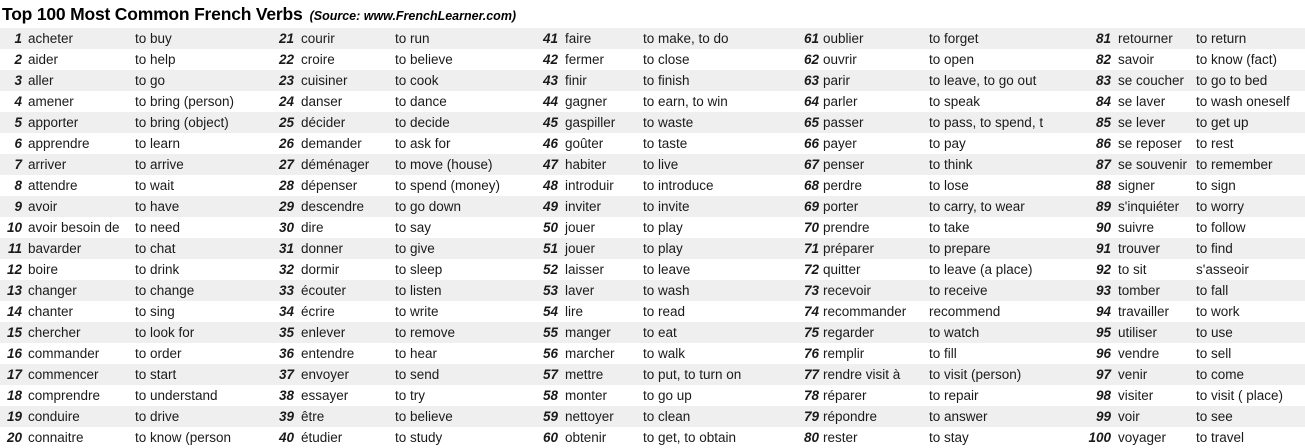 Image resolution: width=1305 pixels, height=448 pixels. What do you see at coordinates (913, 374) in the screenshot?
I see `verb-row: 77 rendre visit à to visit (person)` at bounding box center [913, 374].